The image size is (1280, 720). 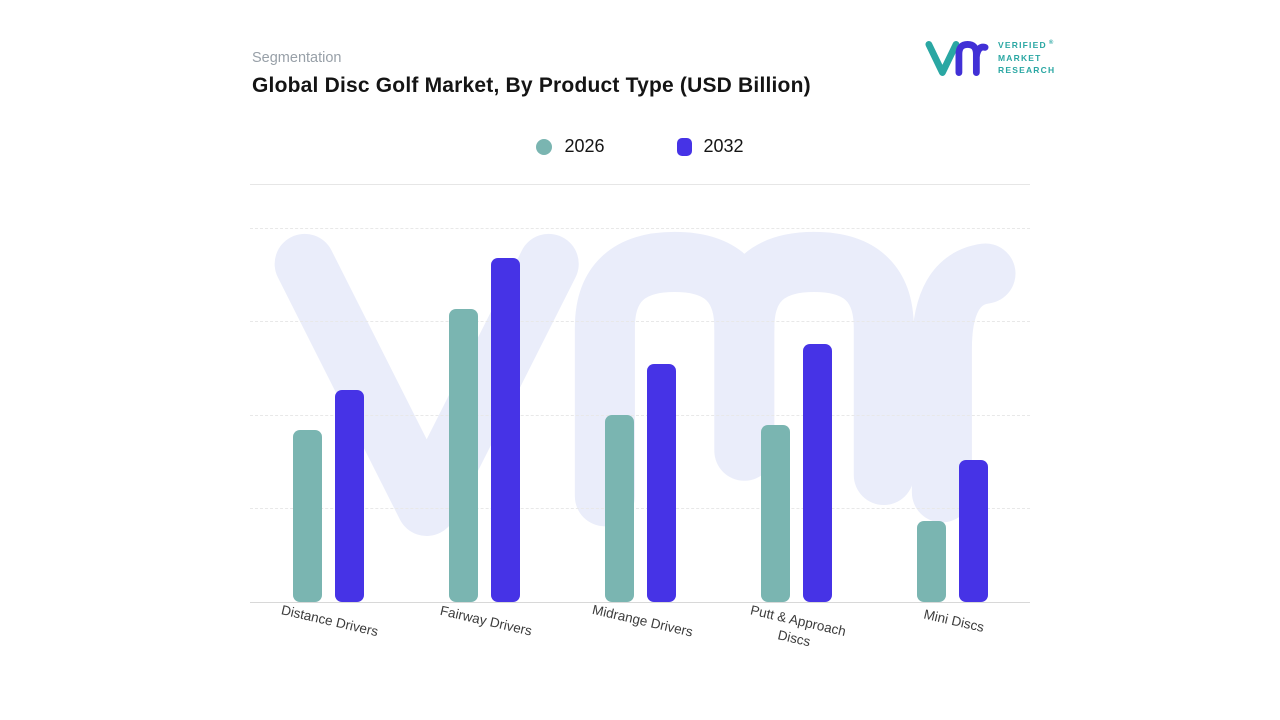 I want to click on x-axis-label-cell: Distance Drivers, so click(x=328, y=625).